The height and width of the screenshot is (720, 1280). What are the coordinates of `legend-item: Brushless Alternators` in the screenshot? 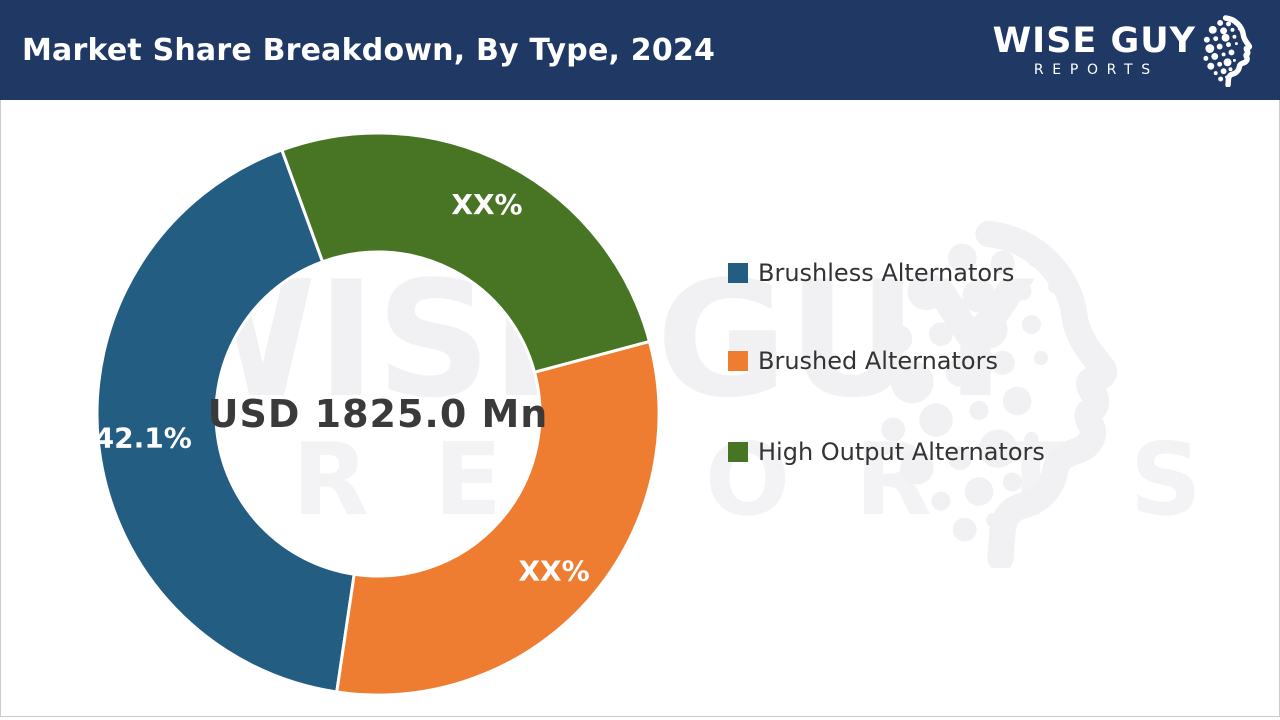 It's located at (871, 273).